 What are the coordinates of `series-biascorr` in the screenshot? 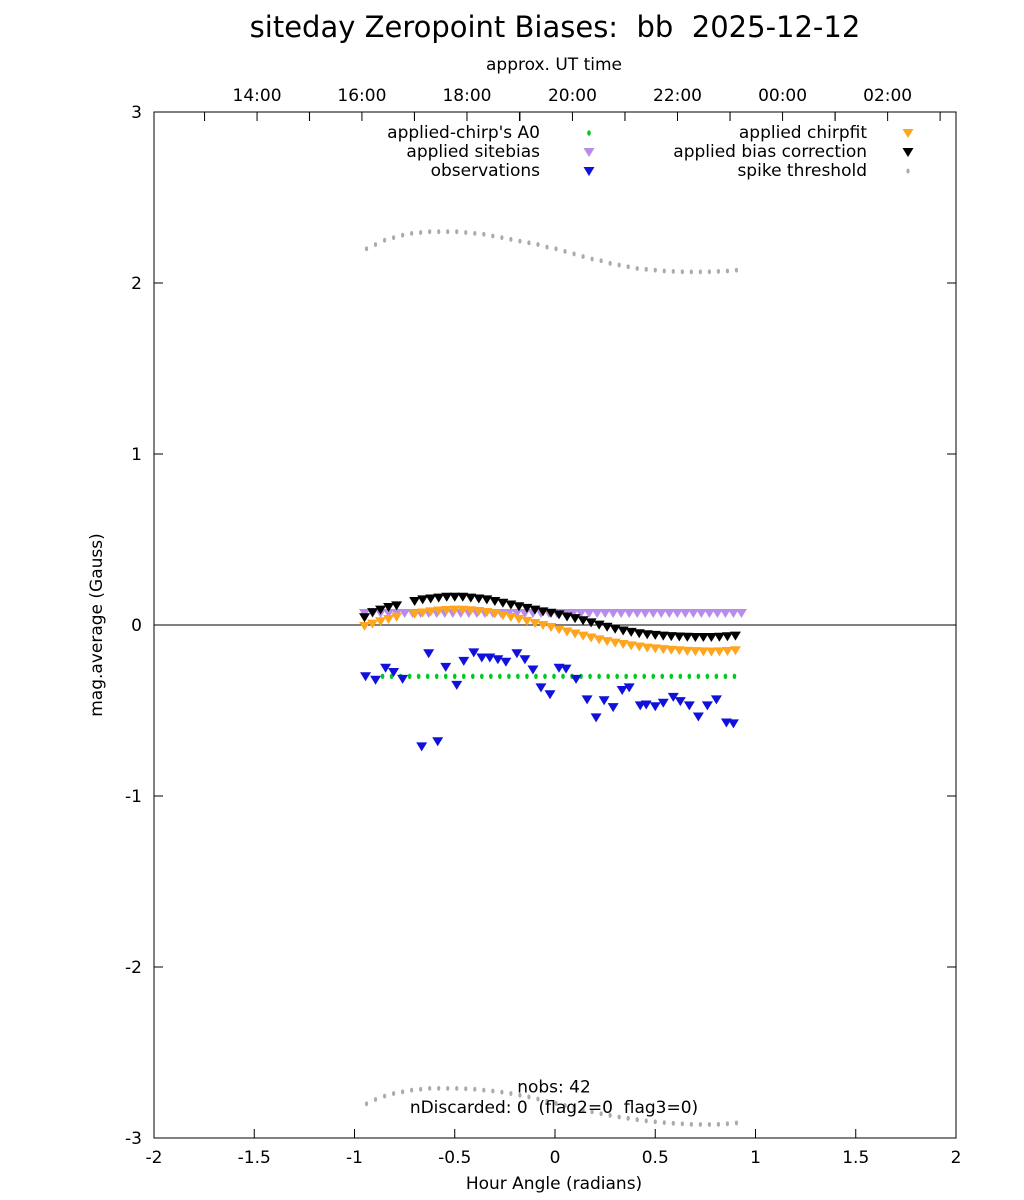 It's located at (550, 617).